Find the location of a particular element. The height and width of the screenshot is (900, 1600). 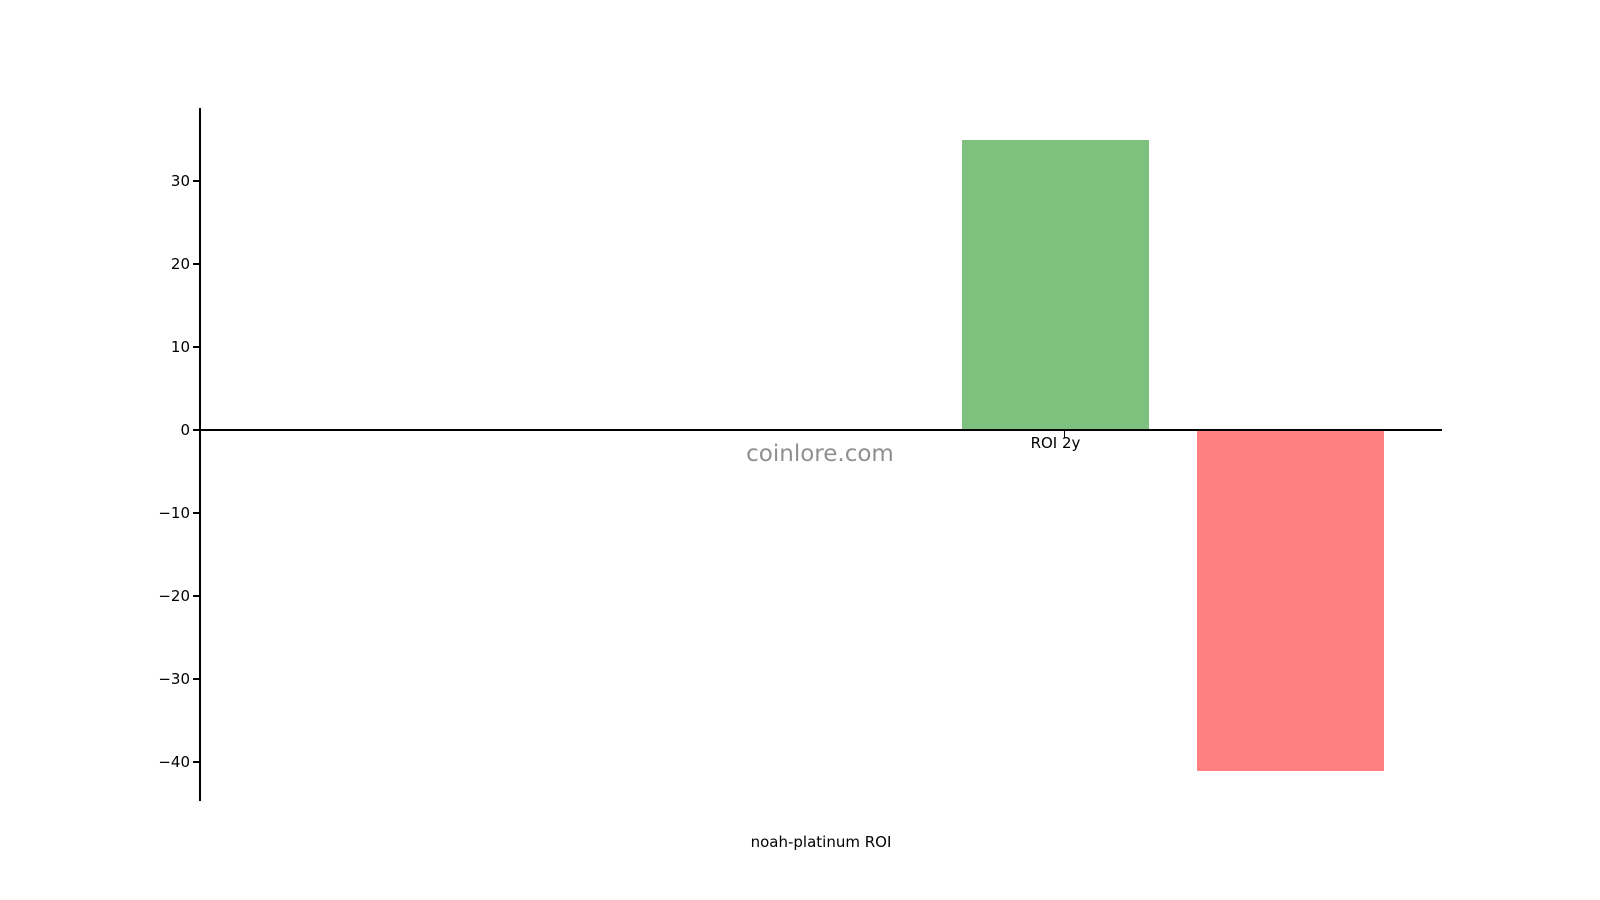

x-axis-zero-line is located at coordinates (820, 430).